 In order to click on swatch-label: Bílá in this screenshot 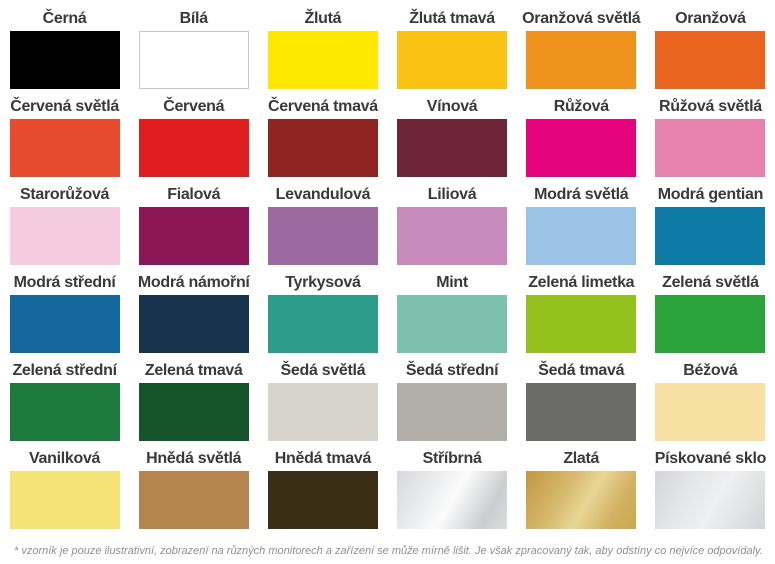, I will do `click(193, 18)`.